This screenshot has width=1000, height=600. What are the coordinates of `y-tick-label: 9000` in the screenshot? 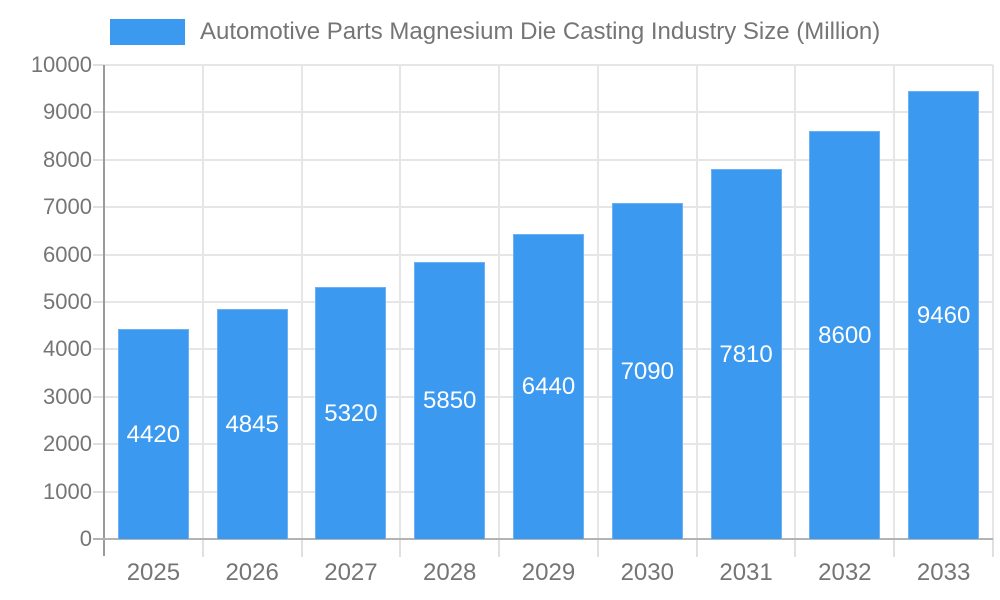 It's located at (67, 112).